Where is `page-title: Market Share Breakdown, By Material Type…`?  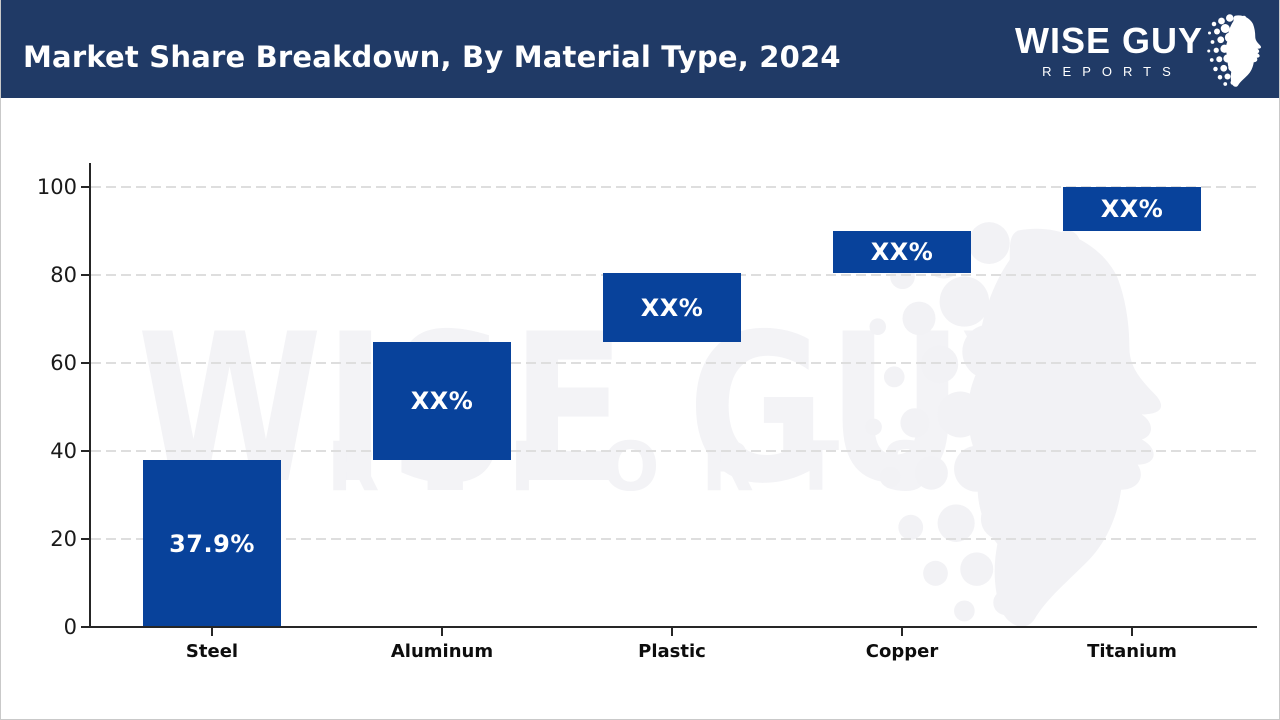 page-title: Market Share Breakdown, By Material Type… is located at coordinates (432, 57).